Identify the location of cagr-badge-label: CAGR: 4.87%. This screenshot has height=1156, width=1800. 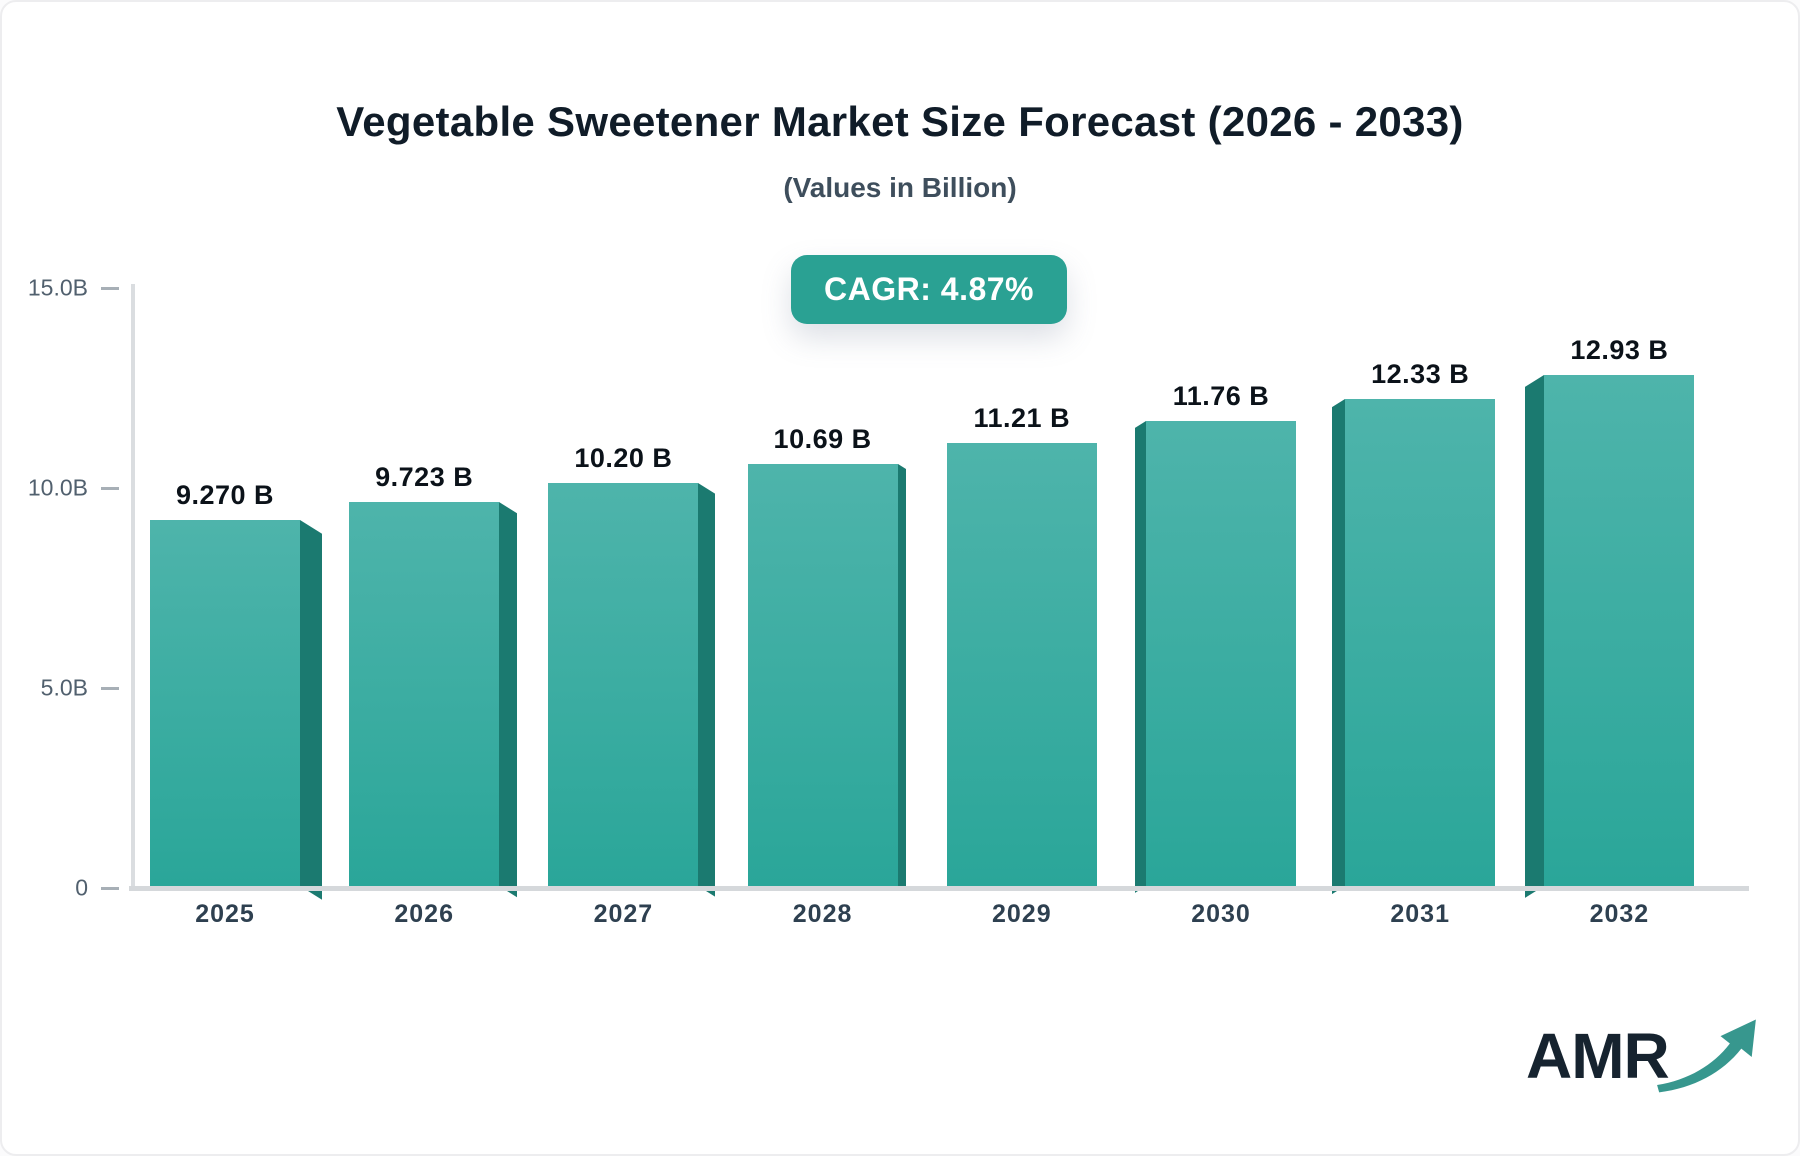
(929, 289).